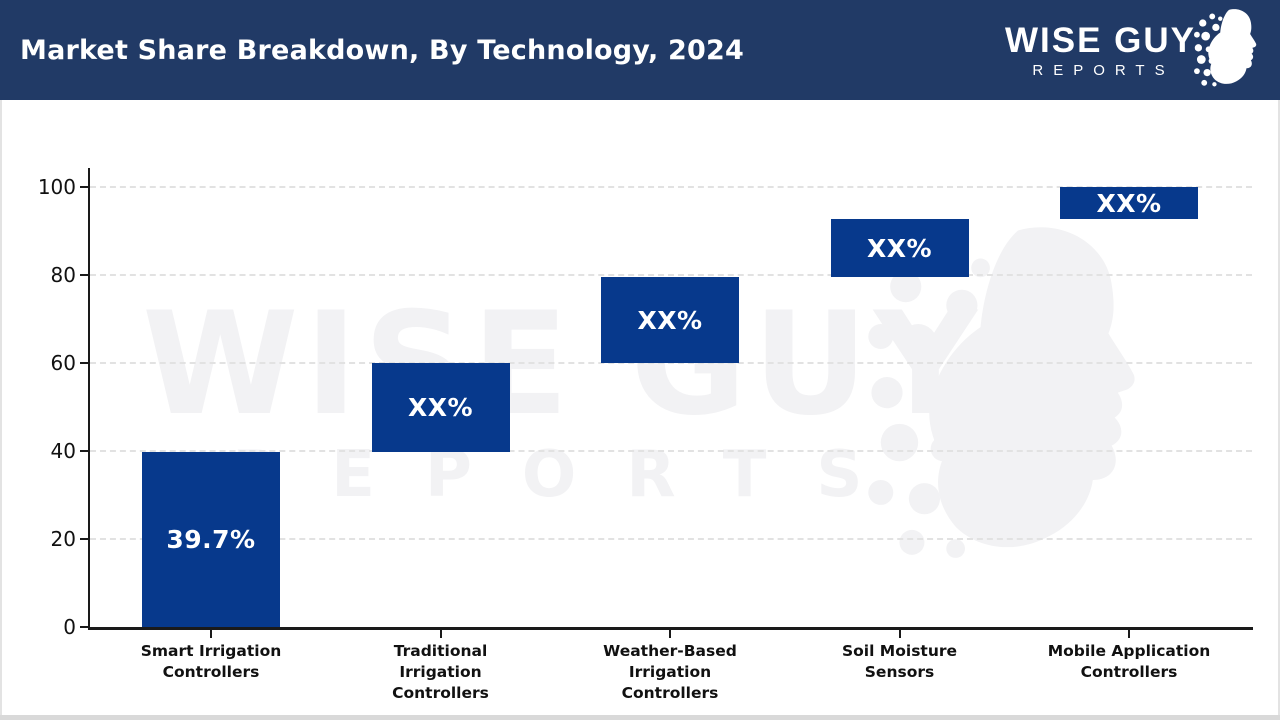 This screenshot has width=1280, height=720. I want to click on x-category-label: Mobile Application Controllers, so click(1129, 661).